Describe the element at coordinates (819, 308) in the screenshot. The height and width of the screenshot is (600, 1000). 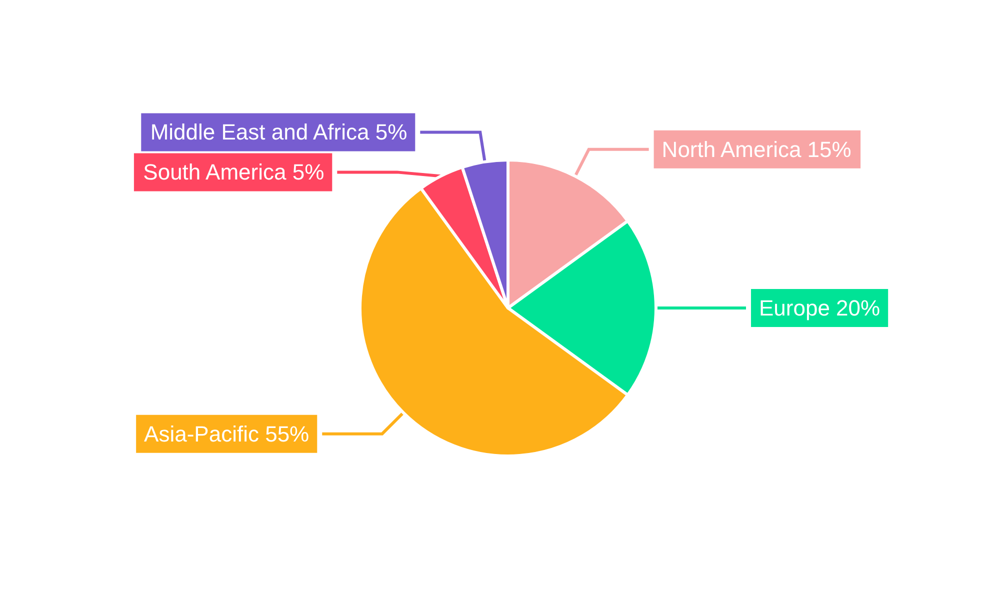
I see `slice-label: Europe 20%` at that location.